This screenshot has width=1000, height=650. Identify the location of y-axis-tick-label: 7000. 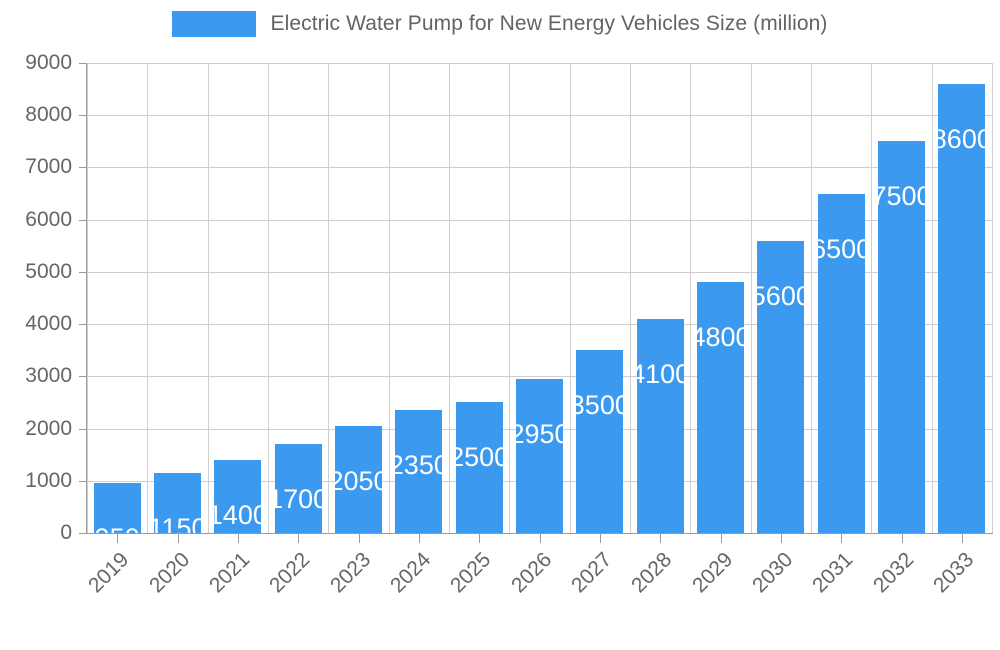
(48, 167).